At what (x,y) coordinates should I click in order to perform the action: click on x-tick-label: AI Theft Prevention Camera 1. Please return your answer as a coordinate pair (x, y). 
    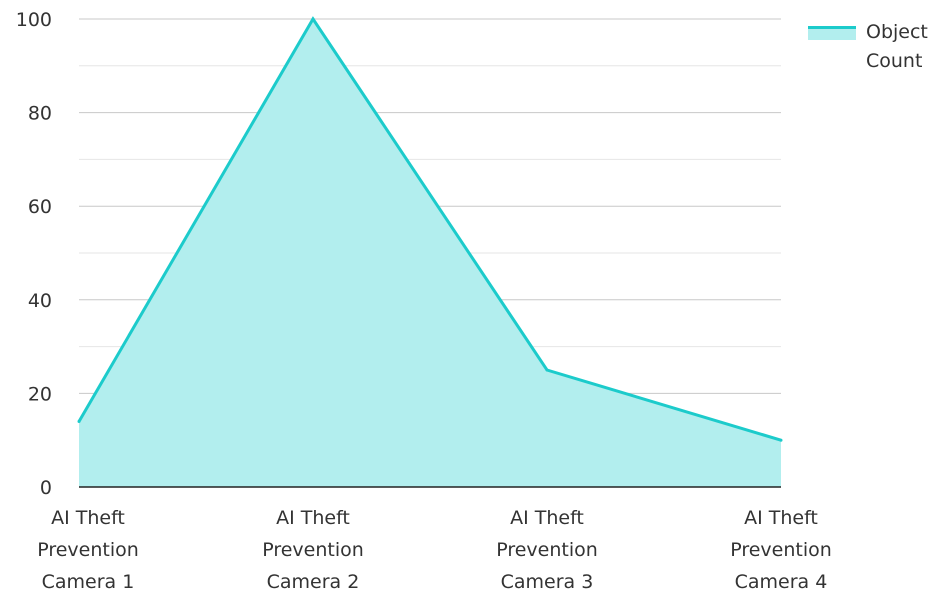
    Looking at the image, I should click on (88, 549).